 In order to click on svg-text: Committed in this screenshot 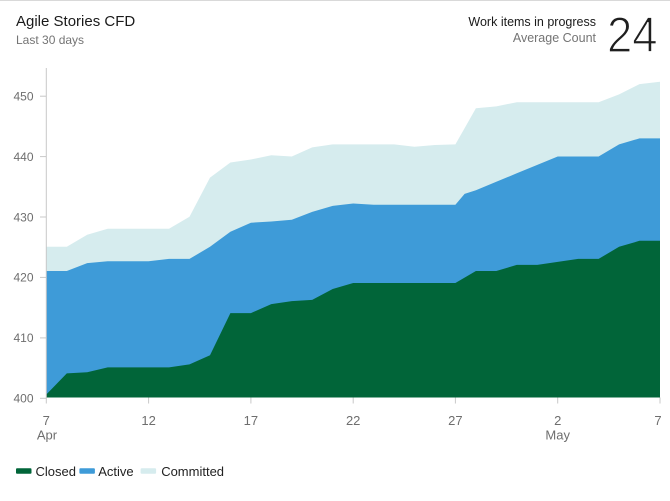, I will do `click(192, 471)`.